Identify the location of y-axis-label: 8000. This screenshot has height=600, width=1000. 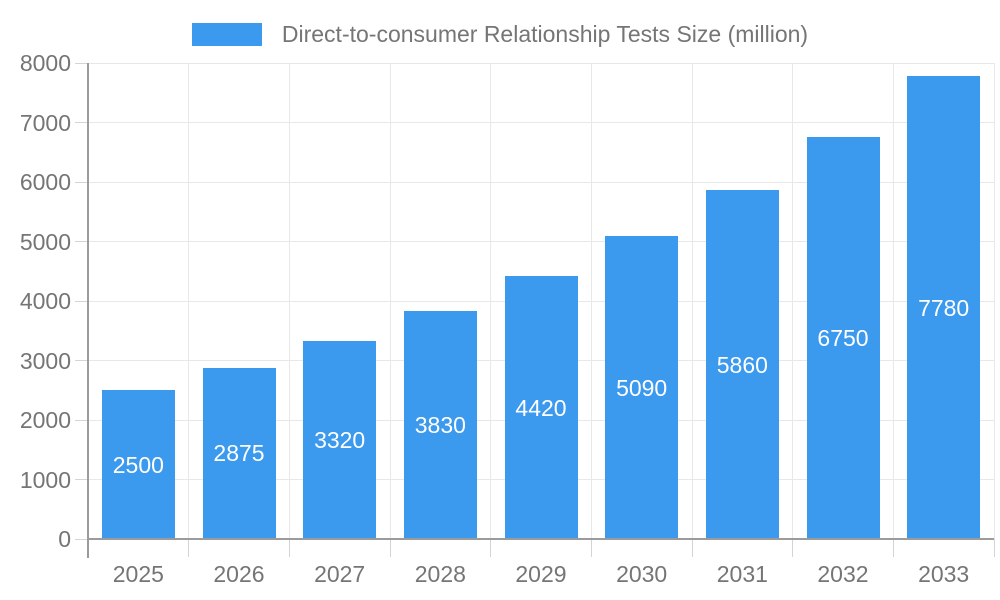
(45, 63).